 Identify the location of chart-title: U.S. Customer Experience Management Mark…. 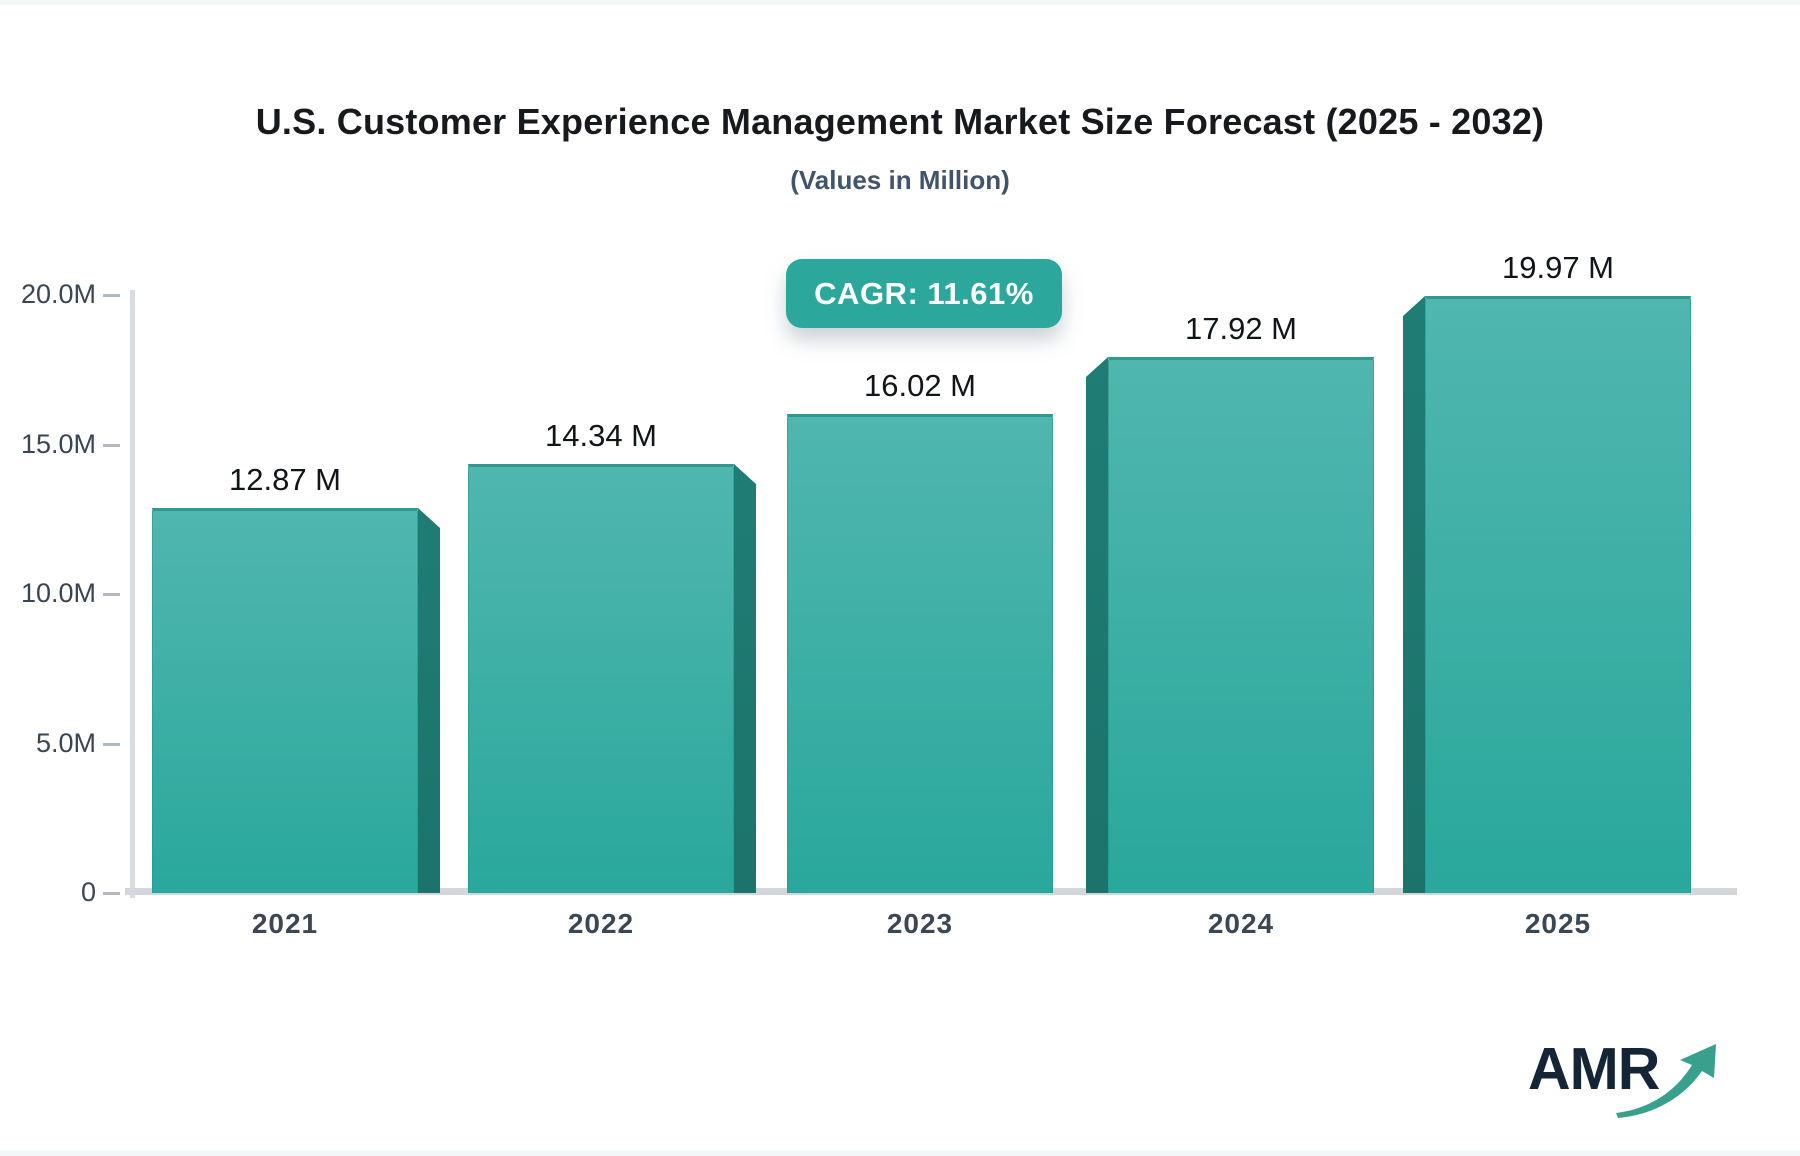
(900, 121).